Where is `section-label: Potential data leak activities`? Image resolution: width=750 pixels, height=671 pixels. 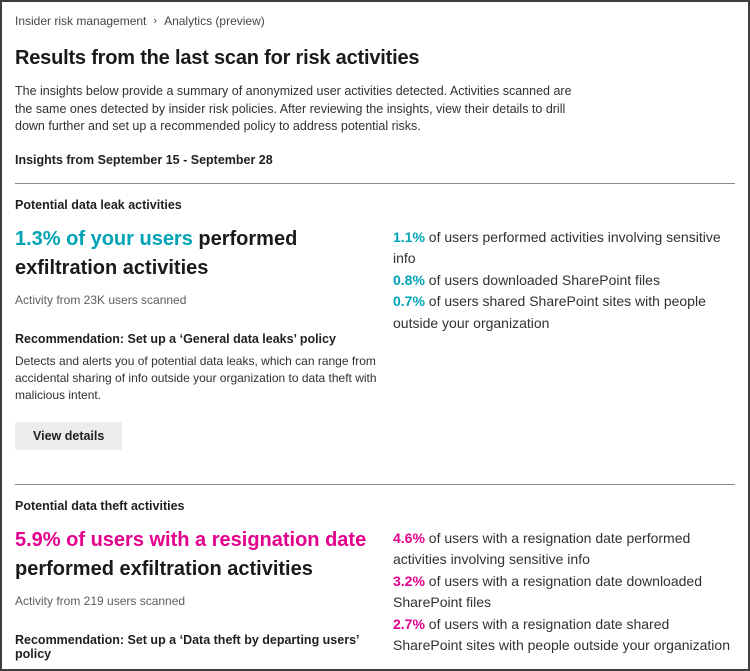 section-label: Potential data leak activities is located at coordinates (98, 204).